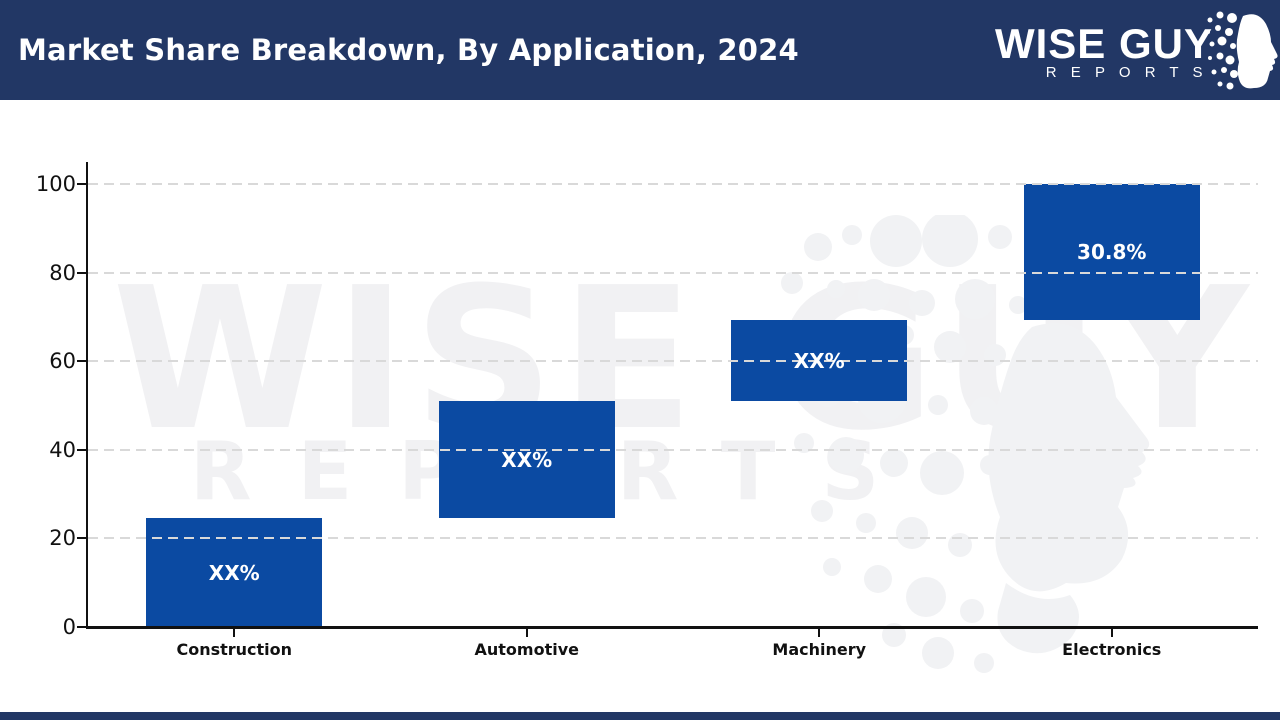  What do you see at coordinates (55, 184) in the screenshot?
I see `y-tick-label-100: 100` at bounding box center [55, 184].